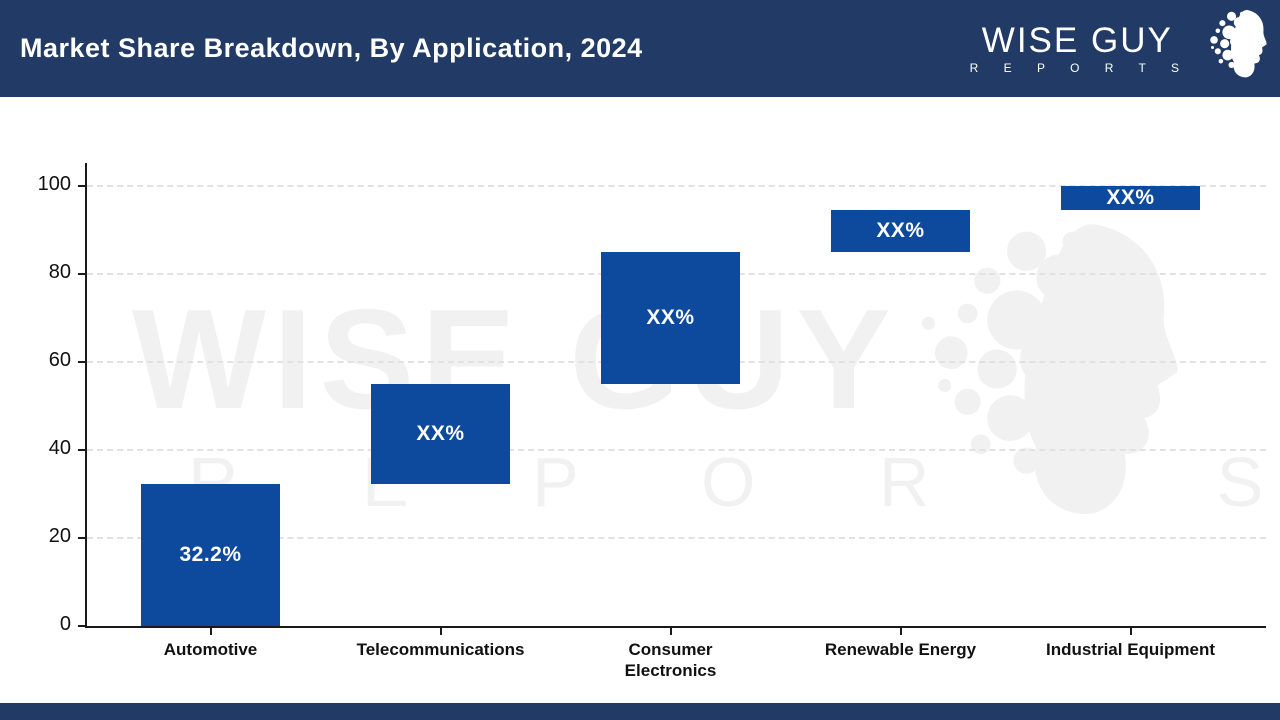 The width and height of the screenshot is (1280, 720). What do you see at coordinates (59, 272) in the screenshot?
I see `y-tick-label: 80` at bounding box center [59, 272].